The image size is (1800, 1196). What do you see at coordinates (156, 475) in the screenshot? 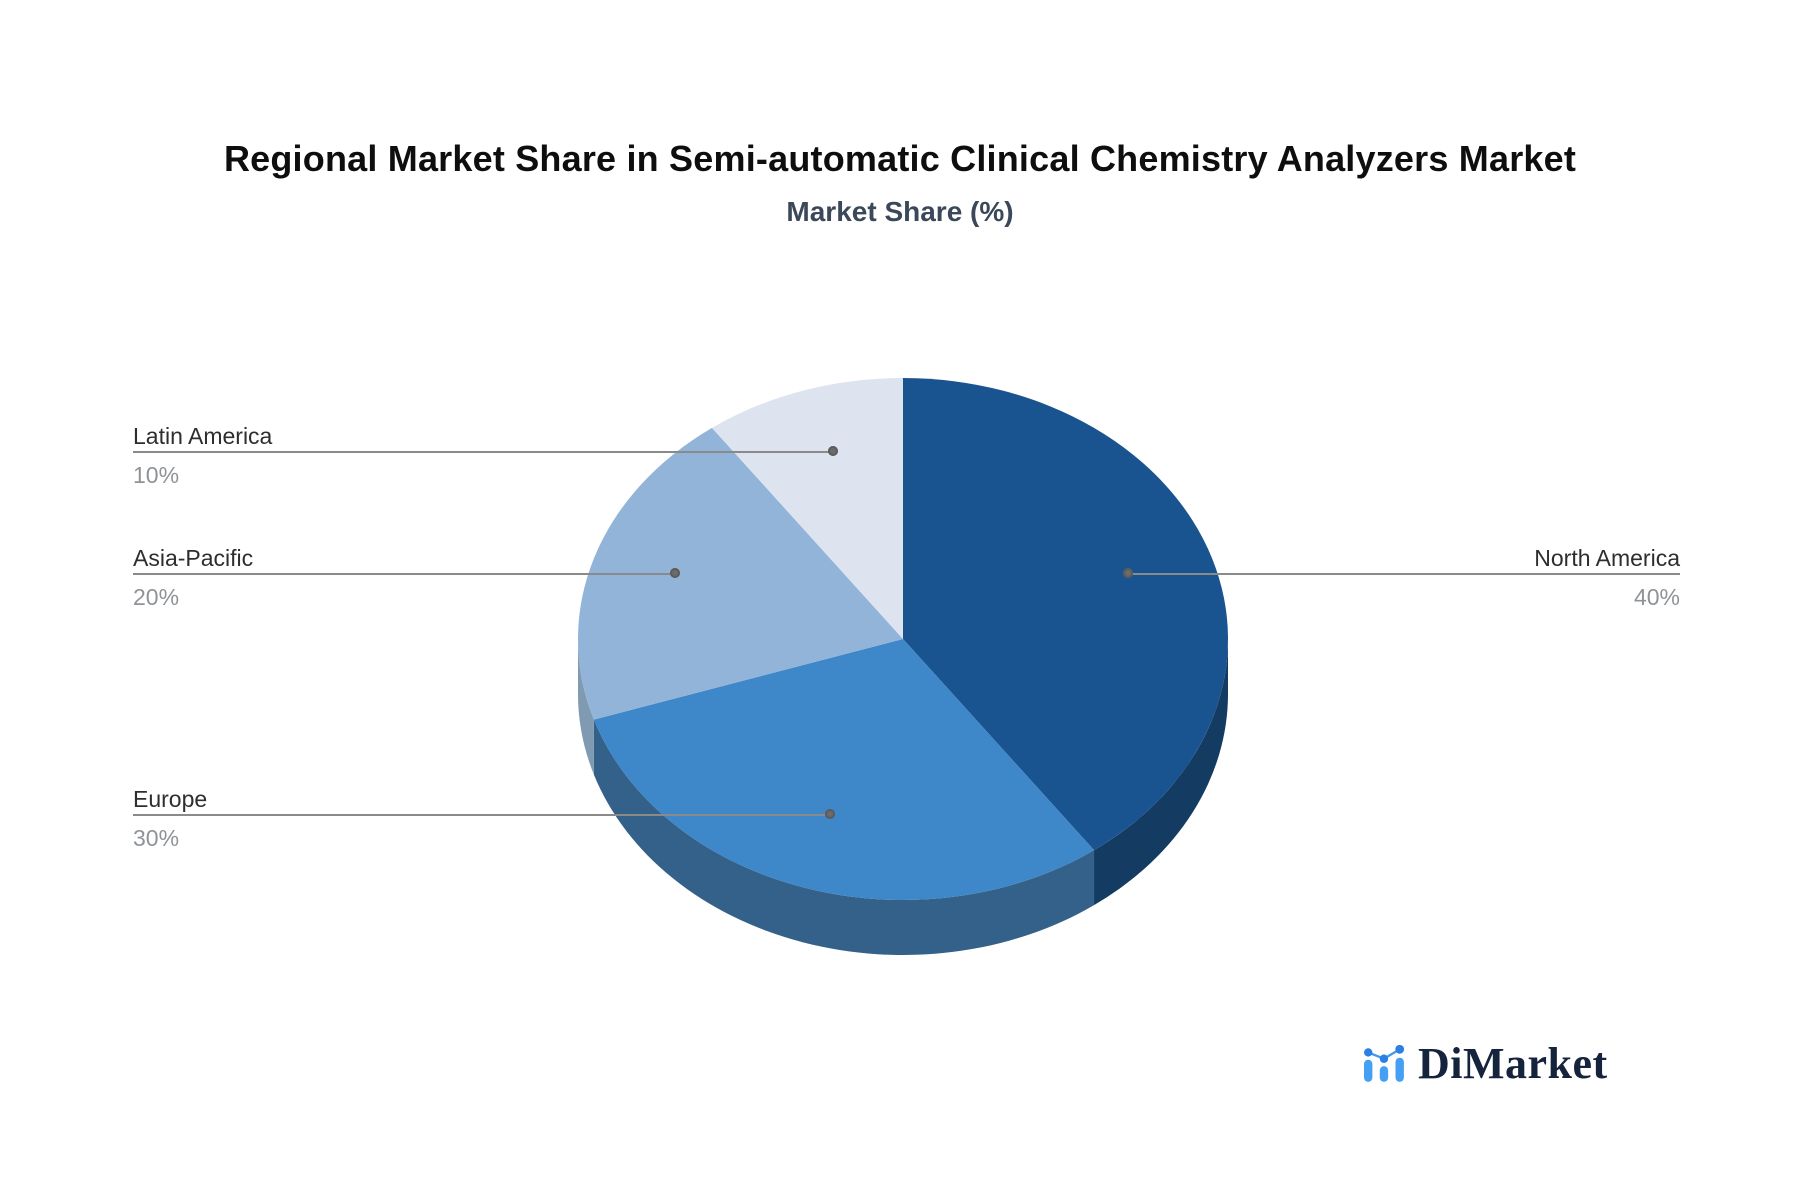
I see `value-latin-america: 10%` at bounding box center [156, 475].